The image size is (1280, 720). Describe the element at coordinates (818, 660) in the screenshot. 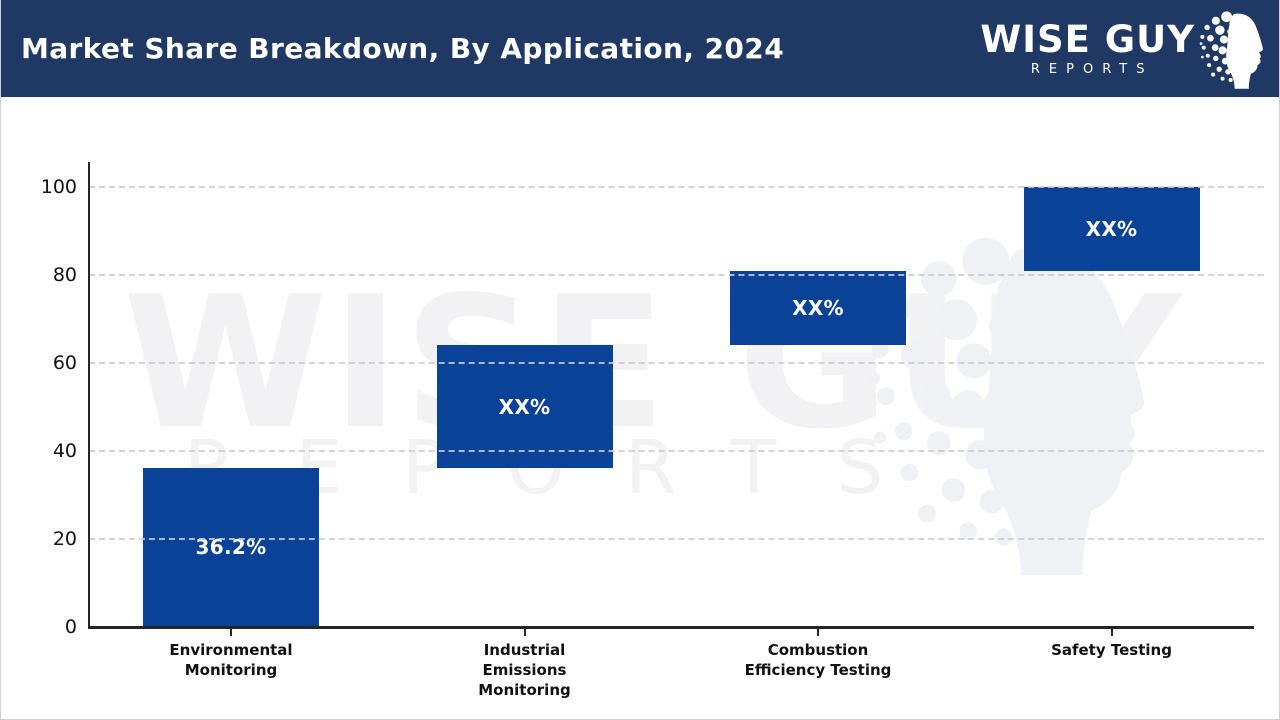

I see `x-category-label: Combustion Efficiency Testing` at that location.